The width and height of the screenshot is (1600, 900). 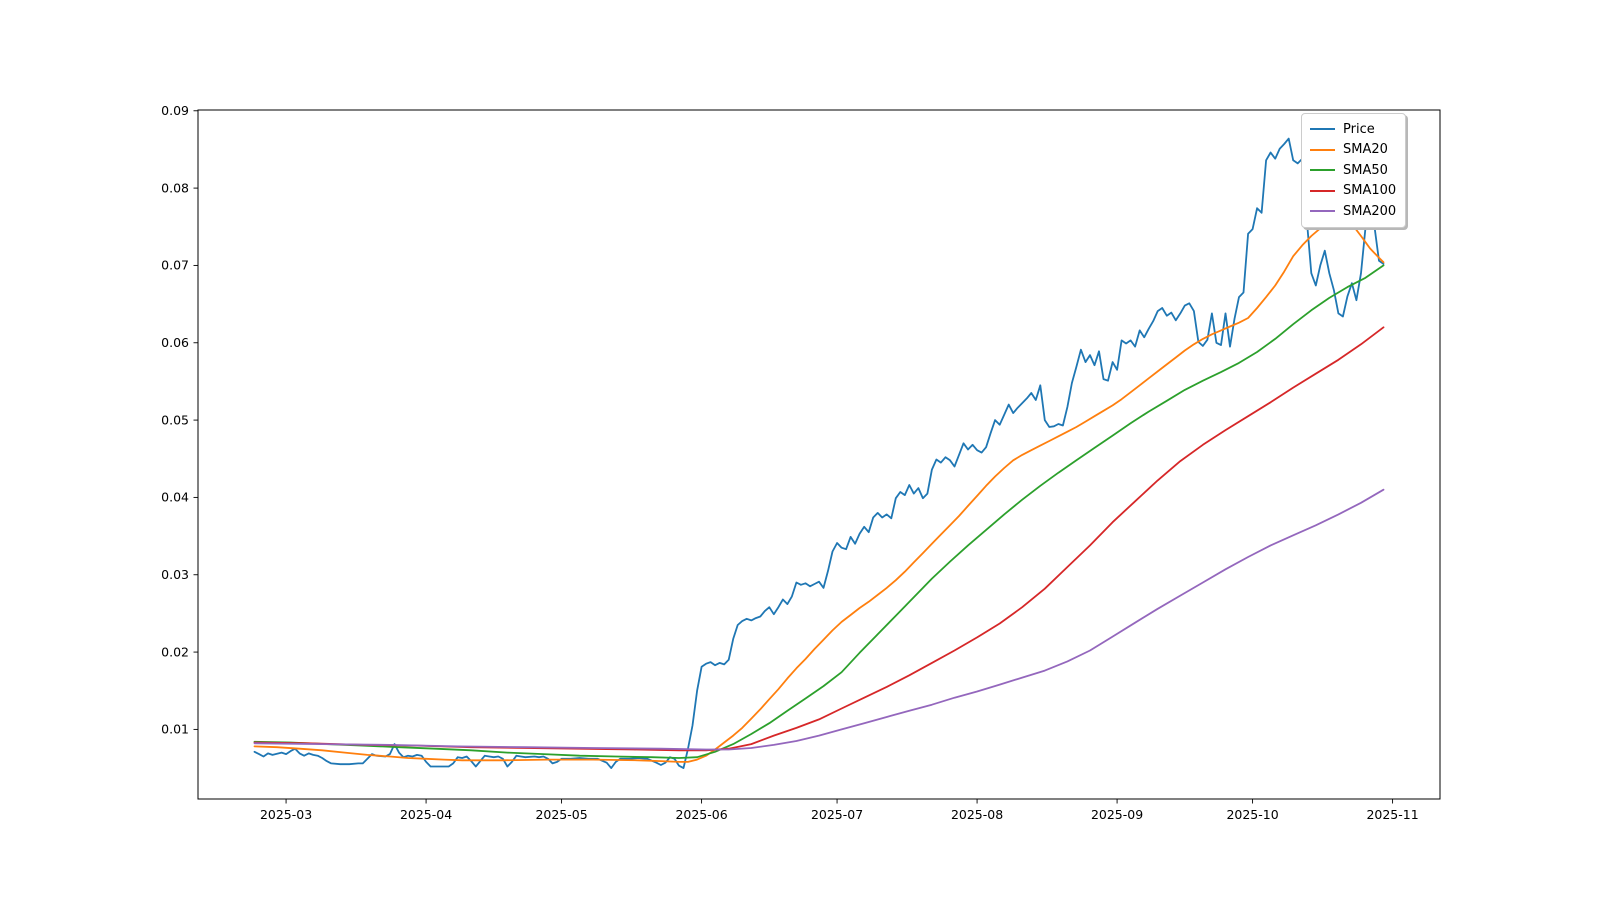 I want to click on x-tick-label: 2025-11, so click(x=1392, y=814).